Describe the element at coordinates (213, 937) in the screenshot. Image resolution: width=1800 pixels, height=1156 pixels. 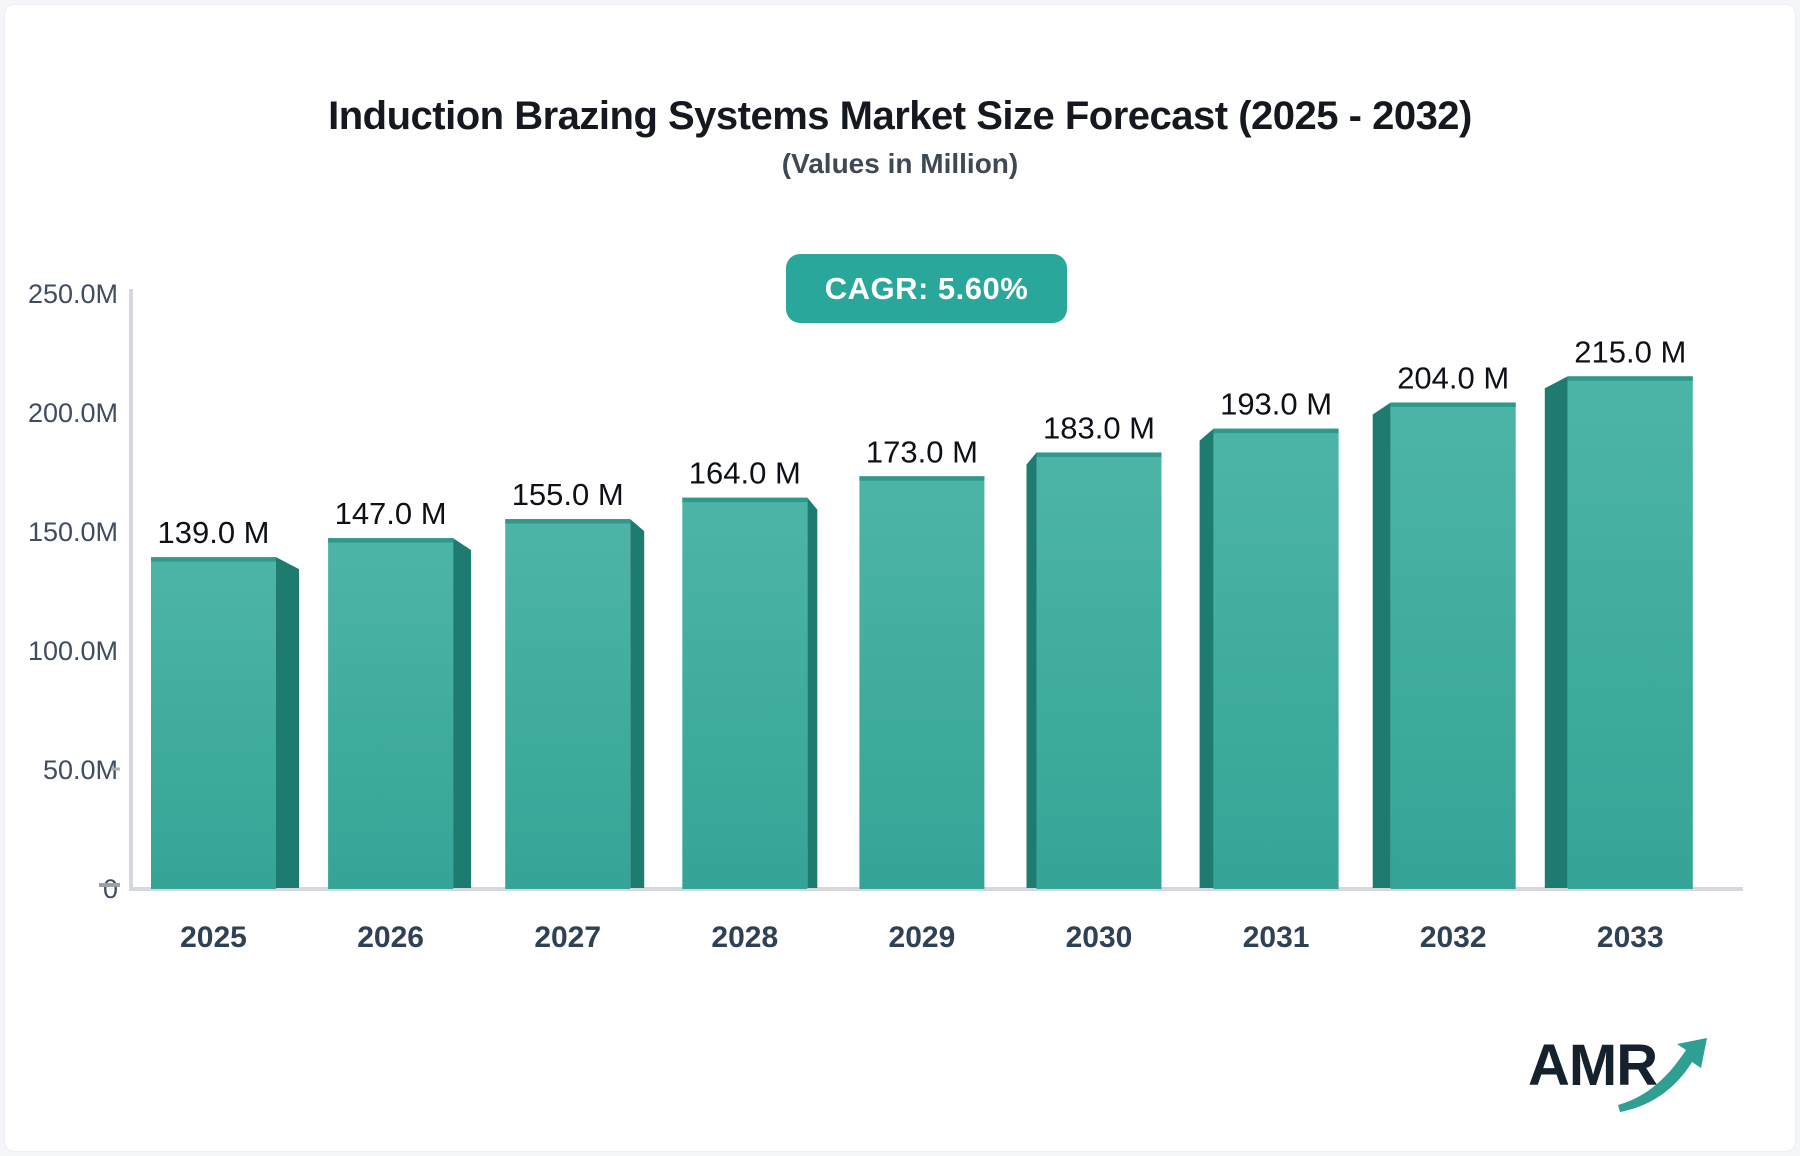
I see `x-axis-year-label: 2025` at that location.